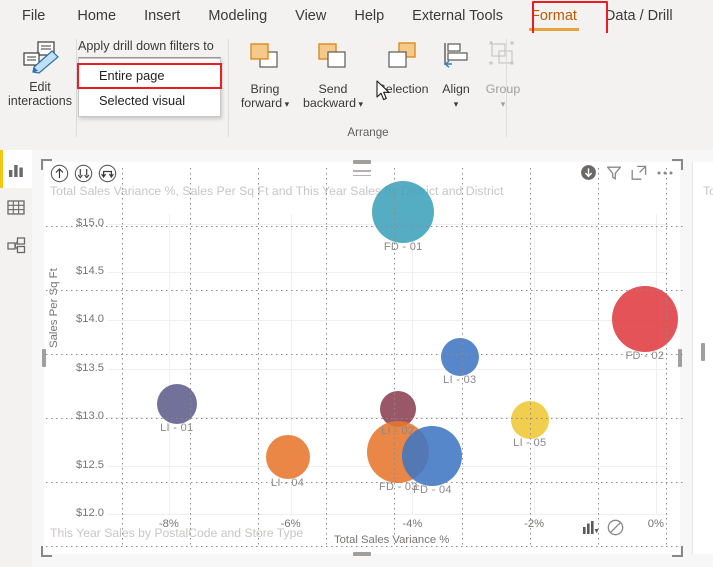 This screenshot has width=713, height=567. What do you see at coordinates (703, 352) in the screenshot?
I see `secondary-visual-resize-handle` at bounding box center [703, 352].